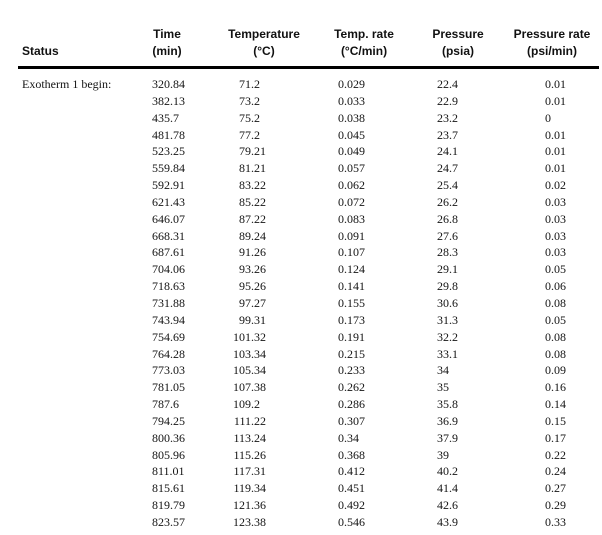 The image size is (602, 535). Describe the element at coordinates (245, 201) in the screenshot. I see `cell-temperature-int: 85` at that location.